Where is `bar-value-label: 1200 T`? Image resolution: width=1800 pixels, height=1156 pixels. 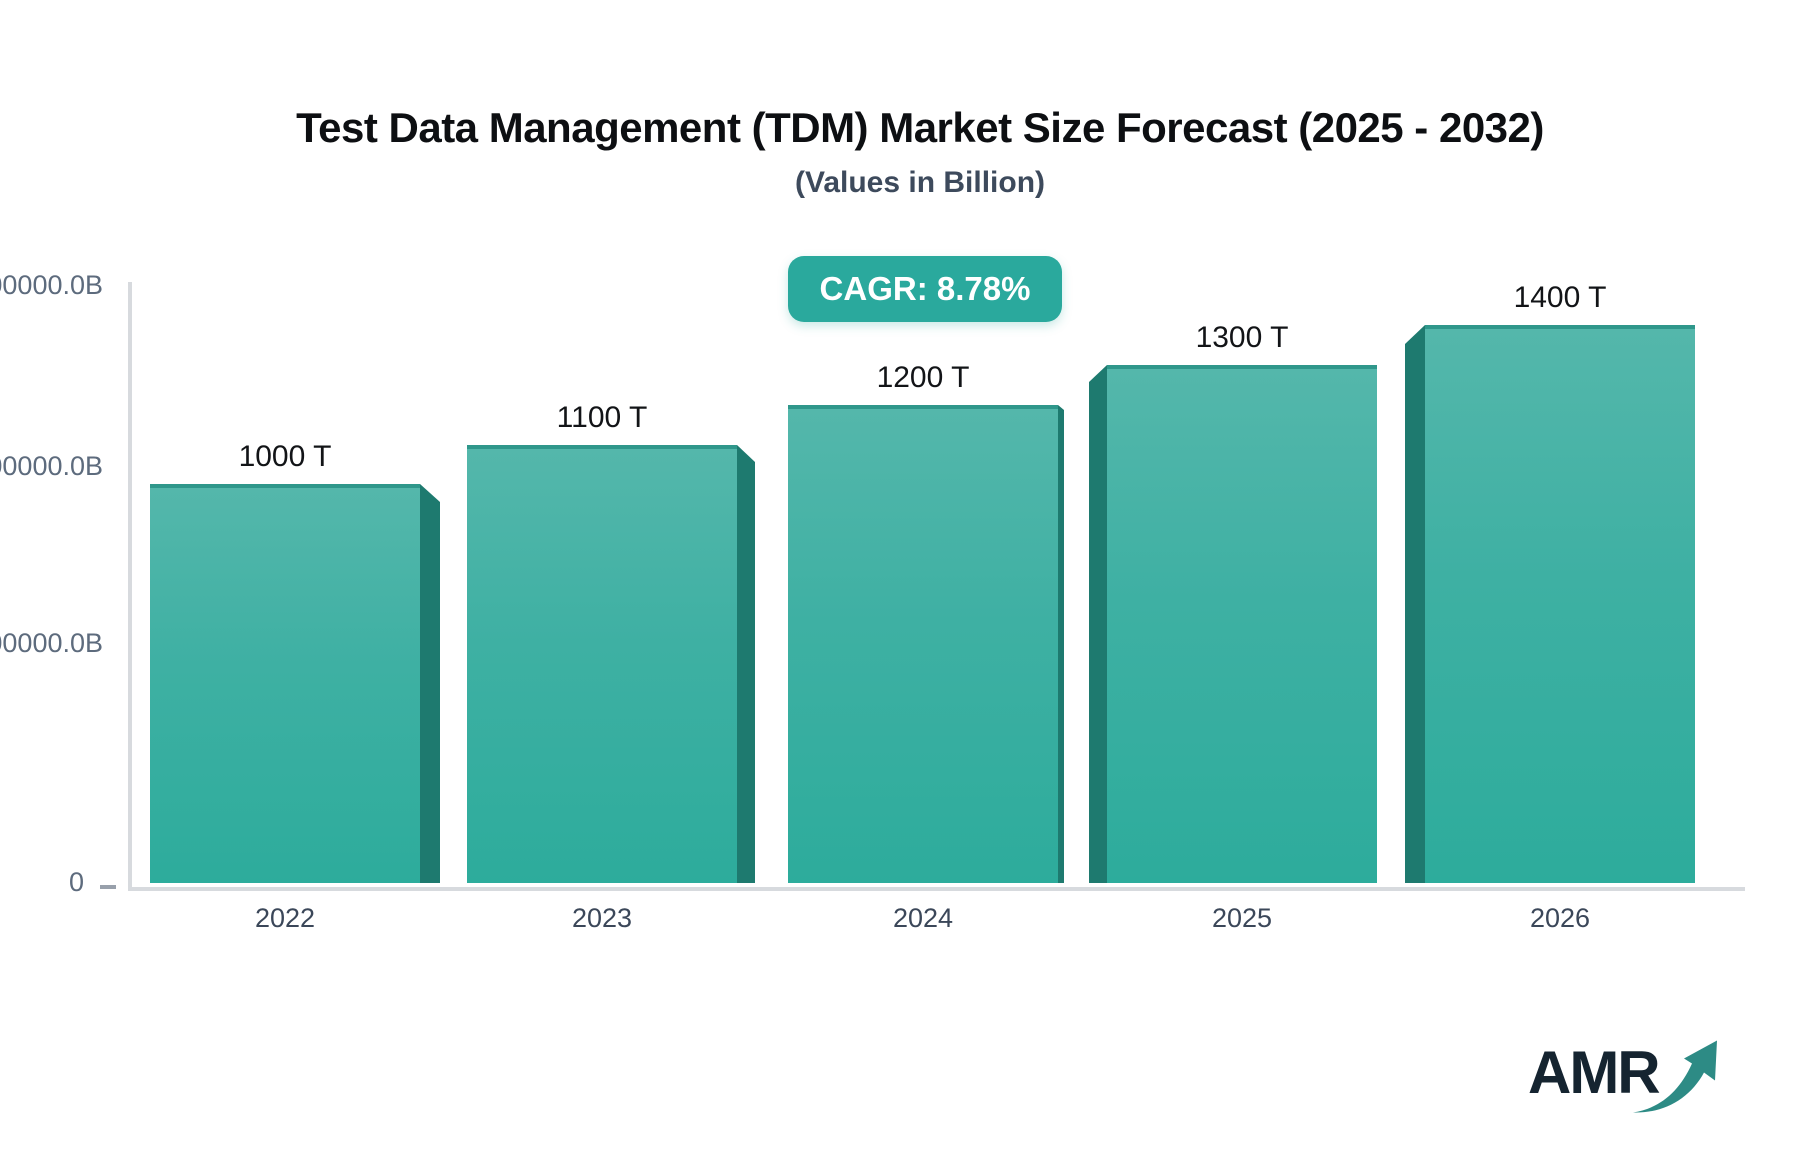 bar-value-label: 1200 T is located at coordinates (923, 377).